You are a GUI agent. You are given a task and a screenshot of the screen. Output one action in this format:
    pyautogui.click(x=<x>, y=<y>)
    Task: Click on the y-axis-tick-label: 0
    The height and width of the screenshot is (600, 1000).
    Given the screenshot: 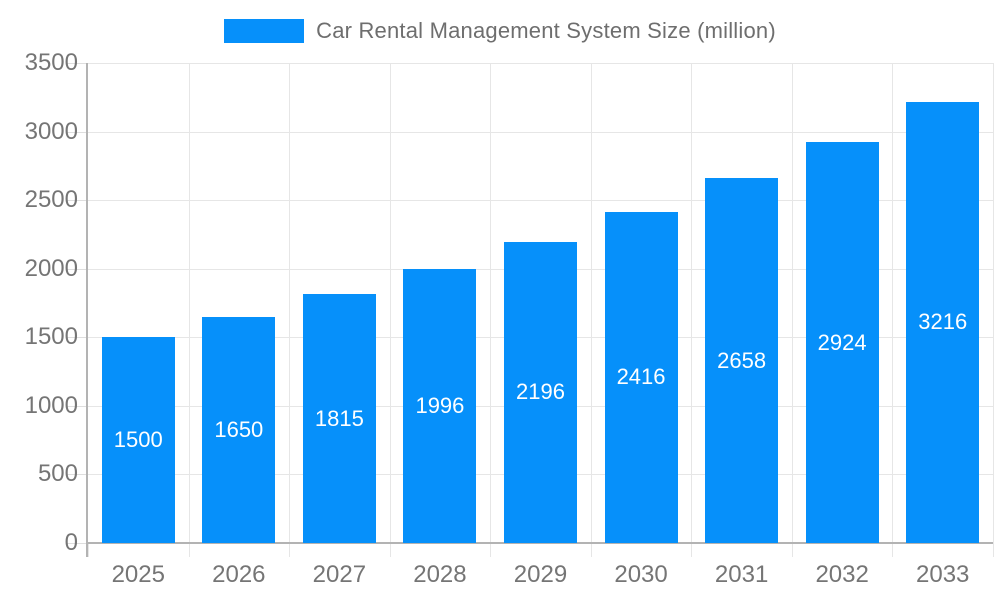 What is the action you would take?
    pyautogui.click(x=71, y=542)
    